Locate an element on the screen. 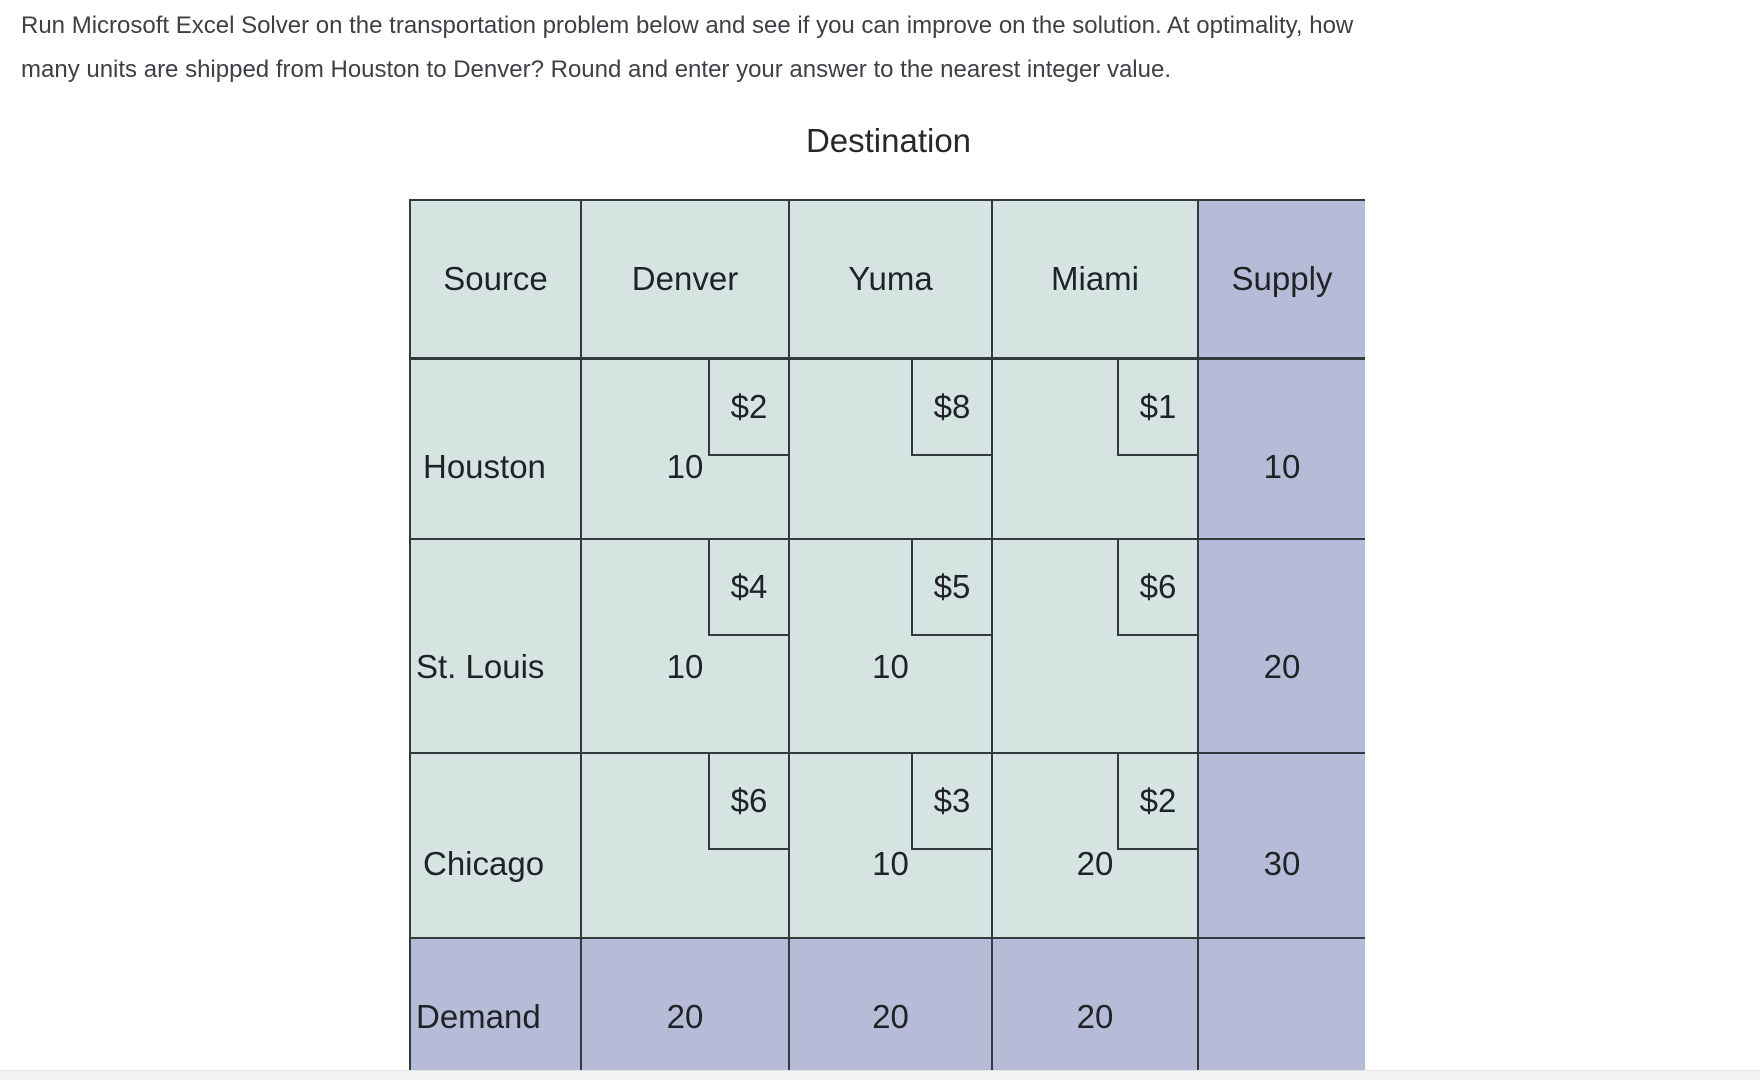 This screenshot has width=1760, height=1080. cell-chicago-denver: $6 is located at coordinates (686, 846).